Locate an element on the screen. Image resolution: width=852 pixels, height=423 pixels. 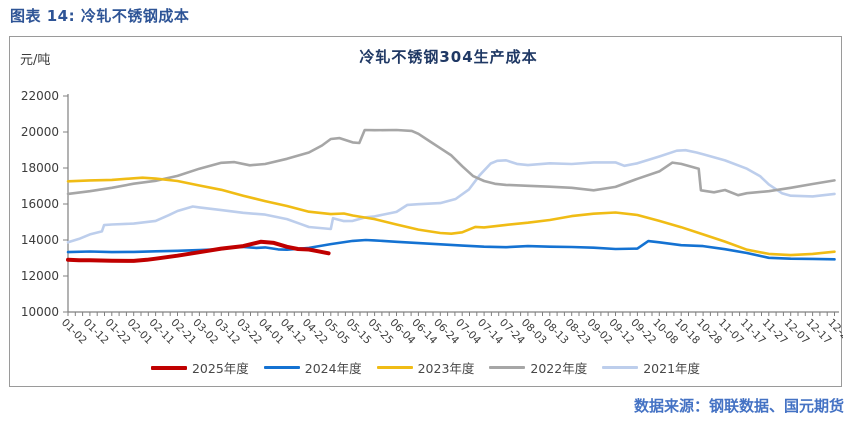
y-tick-label: 14000 is located at coordinates (40, 240).